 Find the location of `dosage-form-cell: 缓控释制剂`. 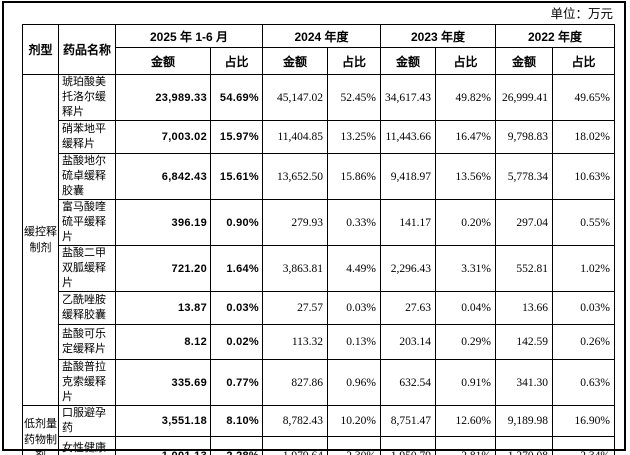

dosage-form-cell: 缓控释制剂 is located at coordinates (40, 240).